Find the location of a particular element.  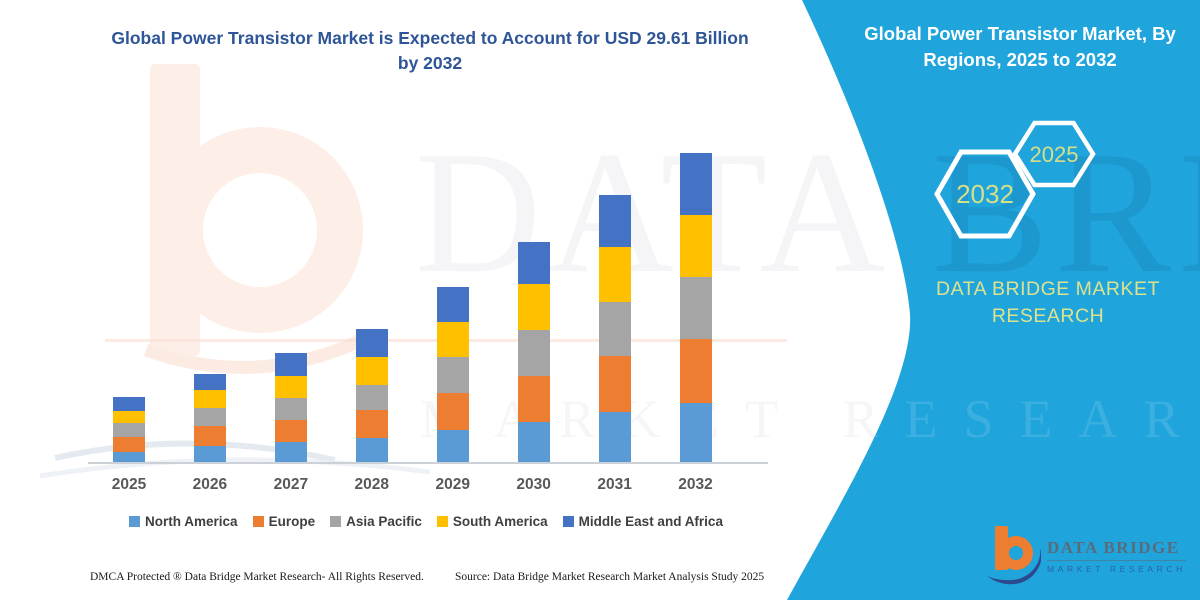

bar-2029 is located at coordinates (452, 375).